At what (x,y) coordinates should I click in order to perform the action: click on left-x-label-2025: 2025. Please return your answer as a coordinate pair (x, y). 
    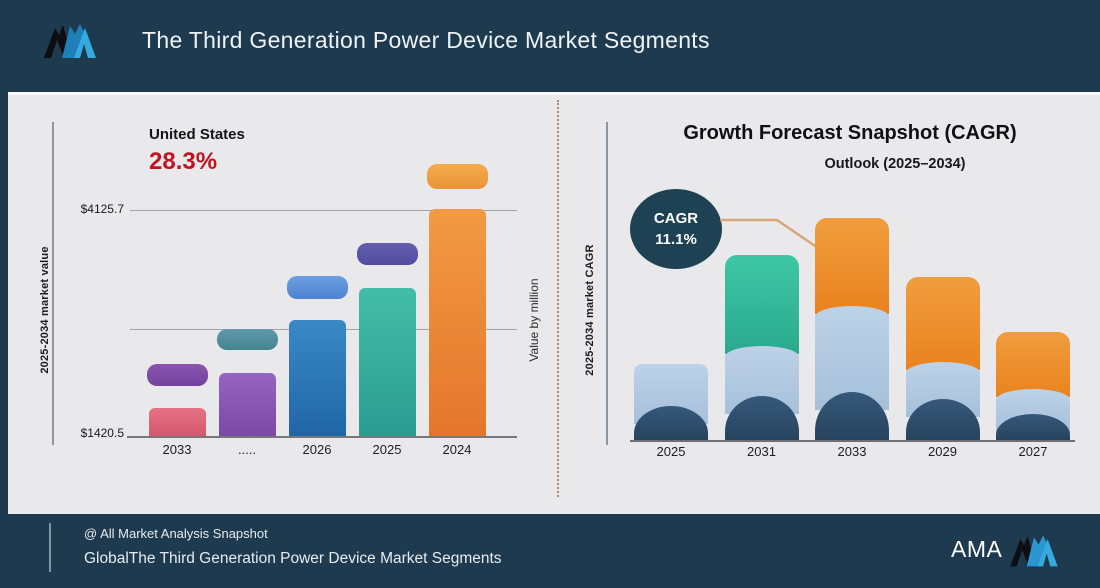
    Looking at the image, I should click on (387, 449).